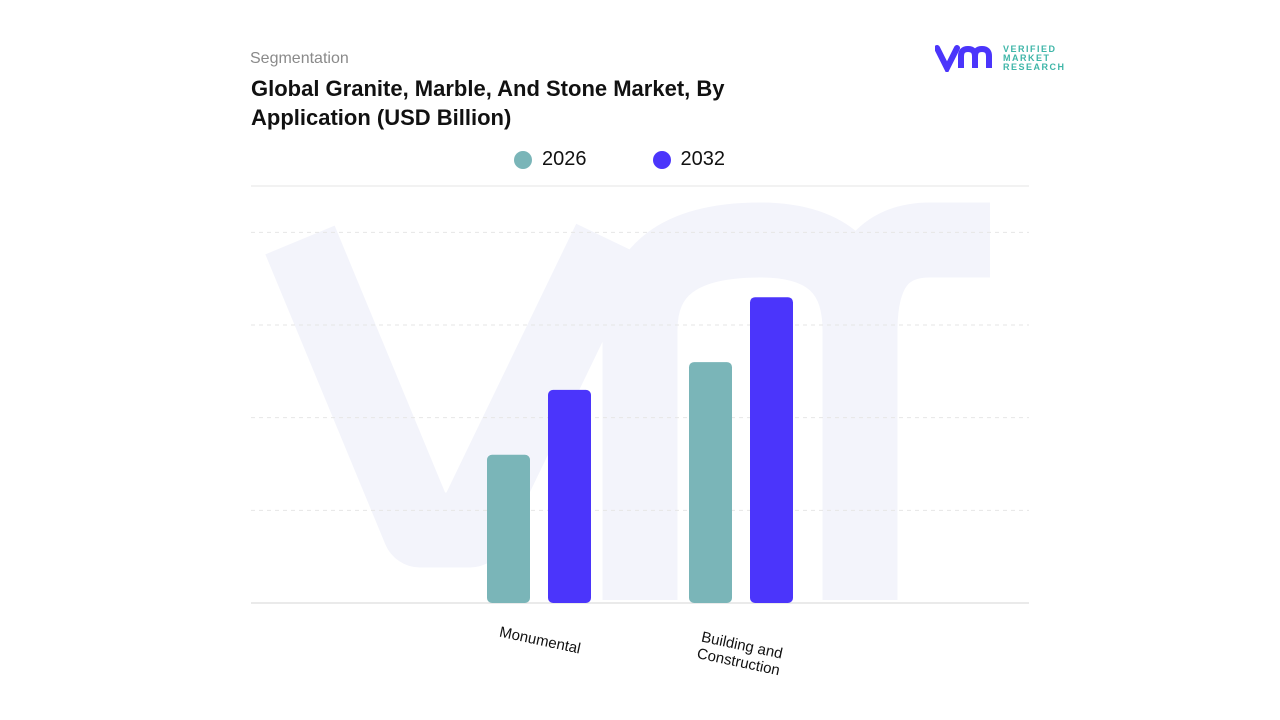  What do you see at coordinates (703, 159) in the screenshot?
I see `legend-label: 2032` at bounding box center [703, 159].